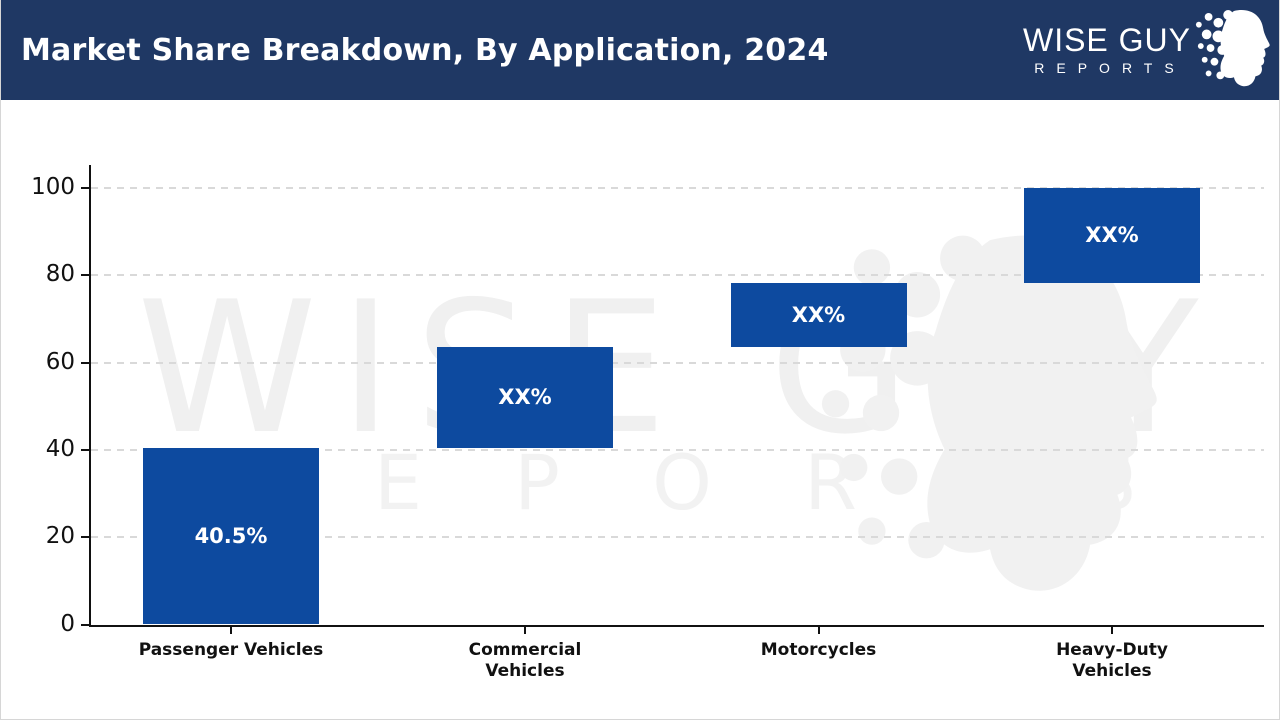 Image resolution: width=1280 pixels, height=720 pixels. Describe the element at coordinates (984, 413) in the screenshot. I see `watermark-face-icon` at that location.